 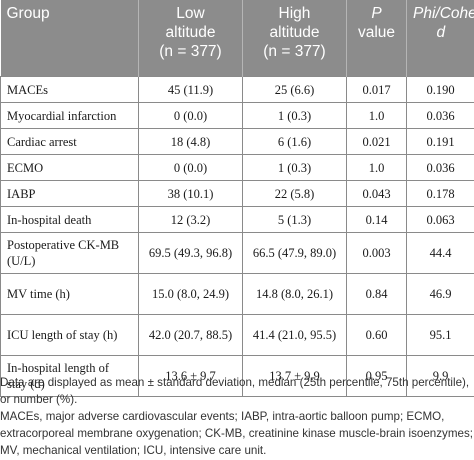 I want to click on cell-low: 45 (11.9), so click(x=190, y=89).